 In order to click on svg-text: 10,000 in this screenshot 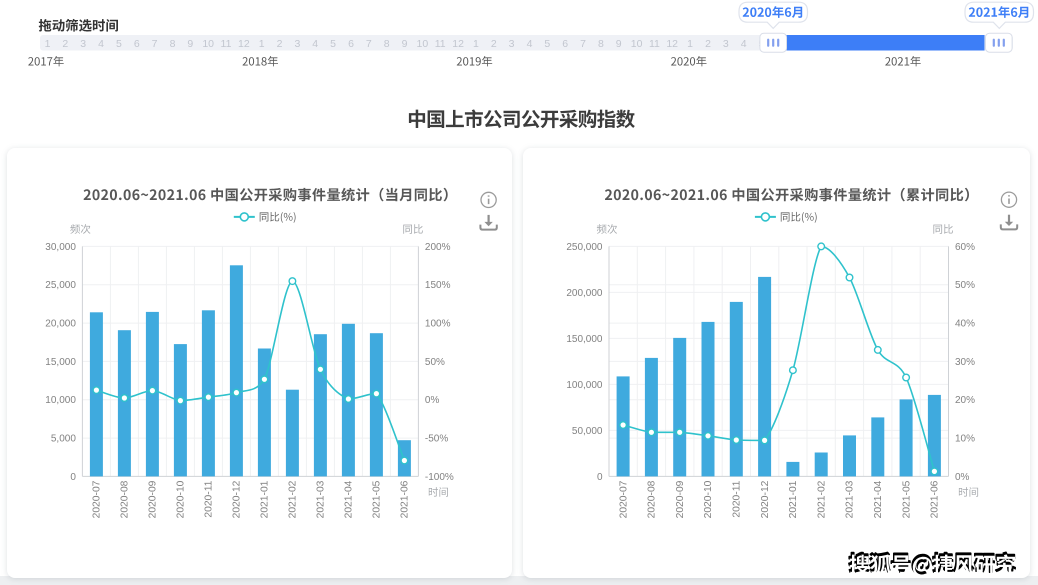, I will do `click(60, 400)`.